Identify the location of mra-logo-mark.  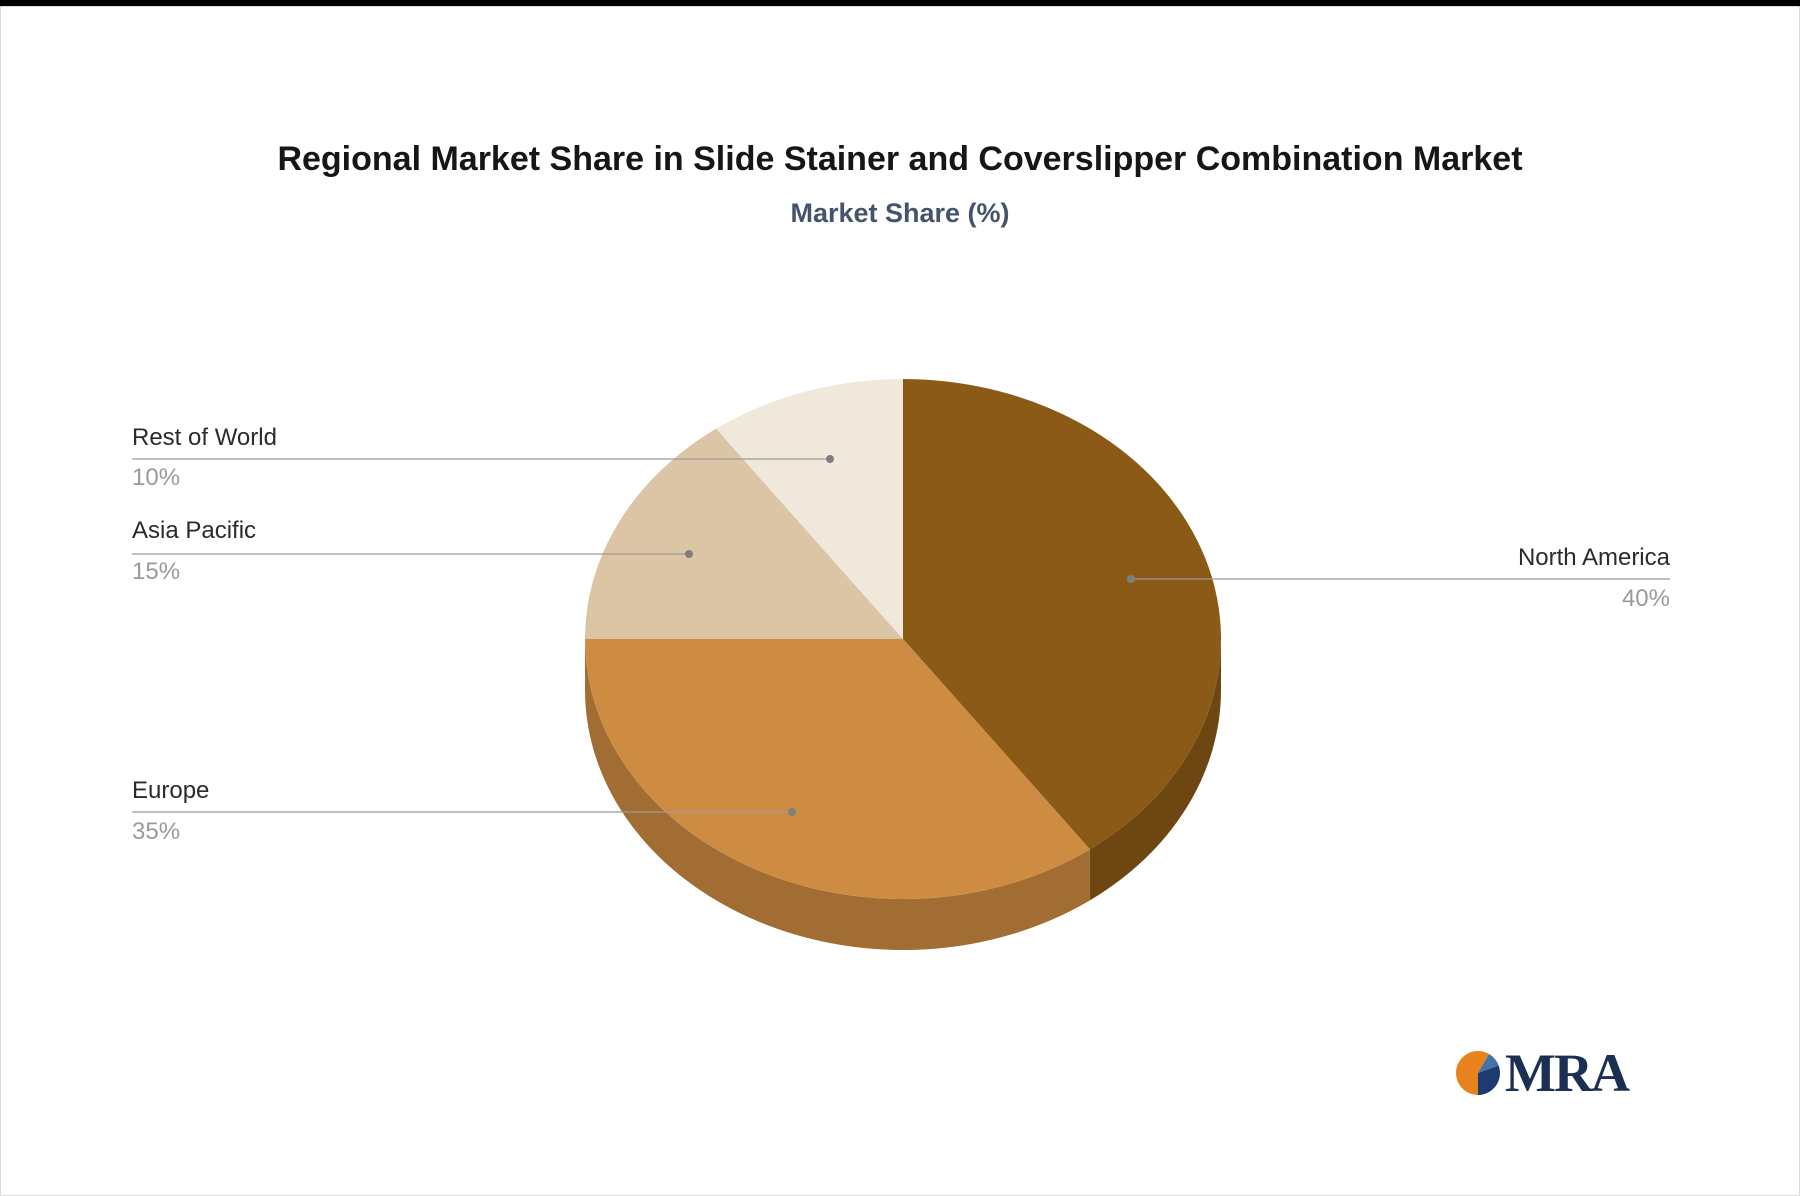
(1478, 1073).